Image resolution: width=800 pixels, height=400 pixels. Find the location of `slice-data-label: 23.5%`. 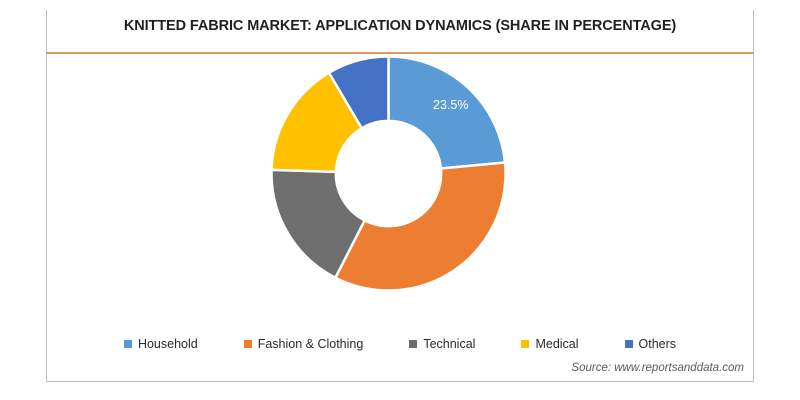

slice-data-label: 23.5% is located at coordinates (450, 105).